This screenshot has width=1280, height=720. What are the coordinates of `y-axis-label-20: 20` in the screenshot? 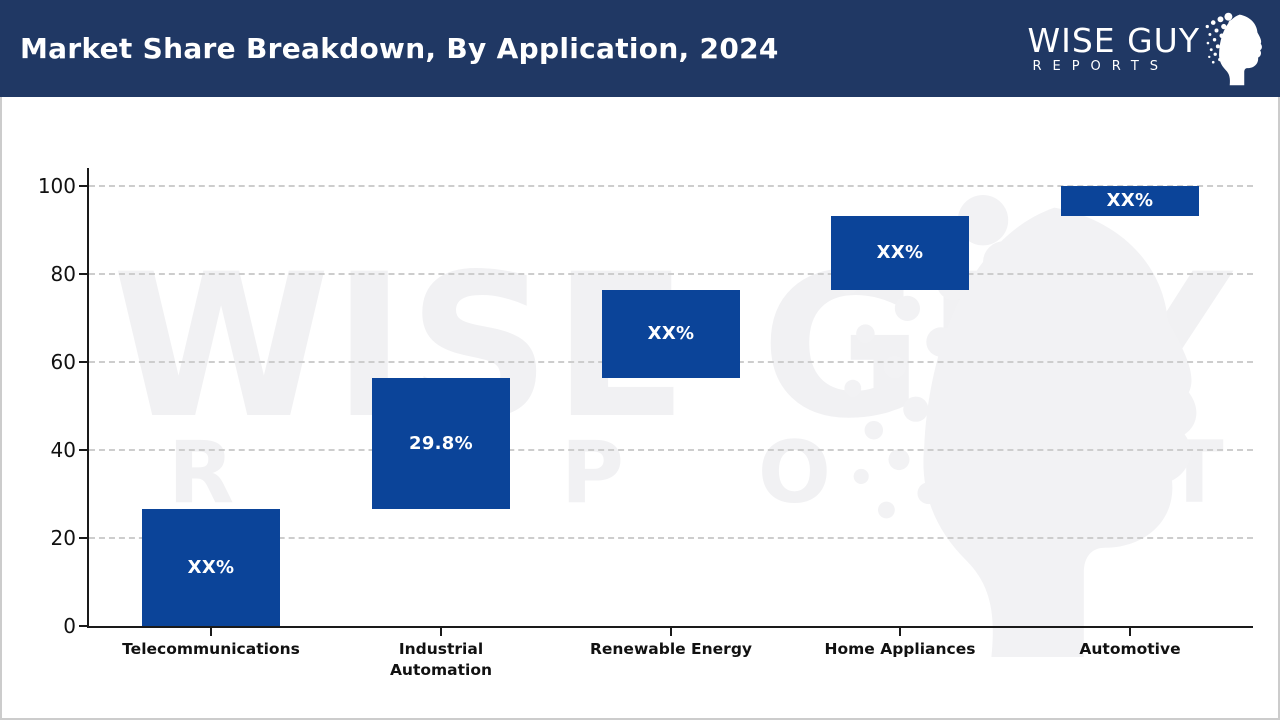 It's located at (63, 538).